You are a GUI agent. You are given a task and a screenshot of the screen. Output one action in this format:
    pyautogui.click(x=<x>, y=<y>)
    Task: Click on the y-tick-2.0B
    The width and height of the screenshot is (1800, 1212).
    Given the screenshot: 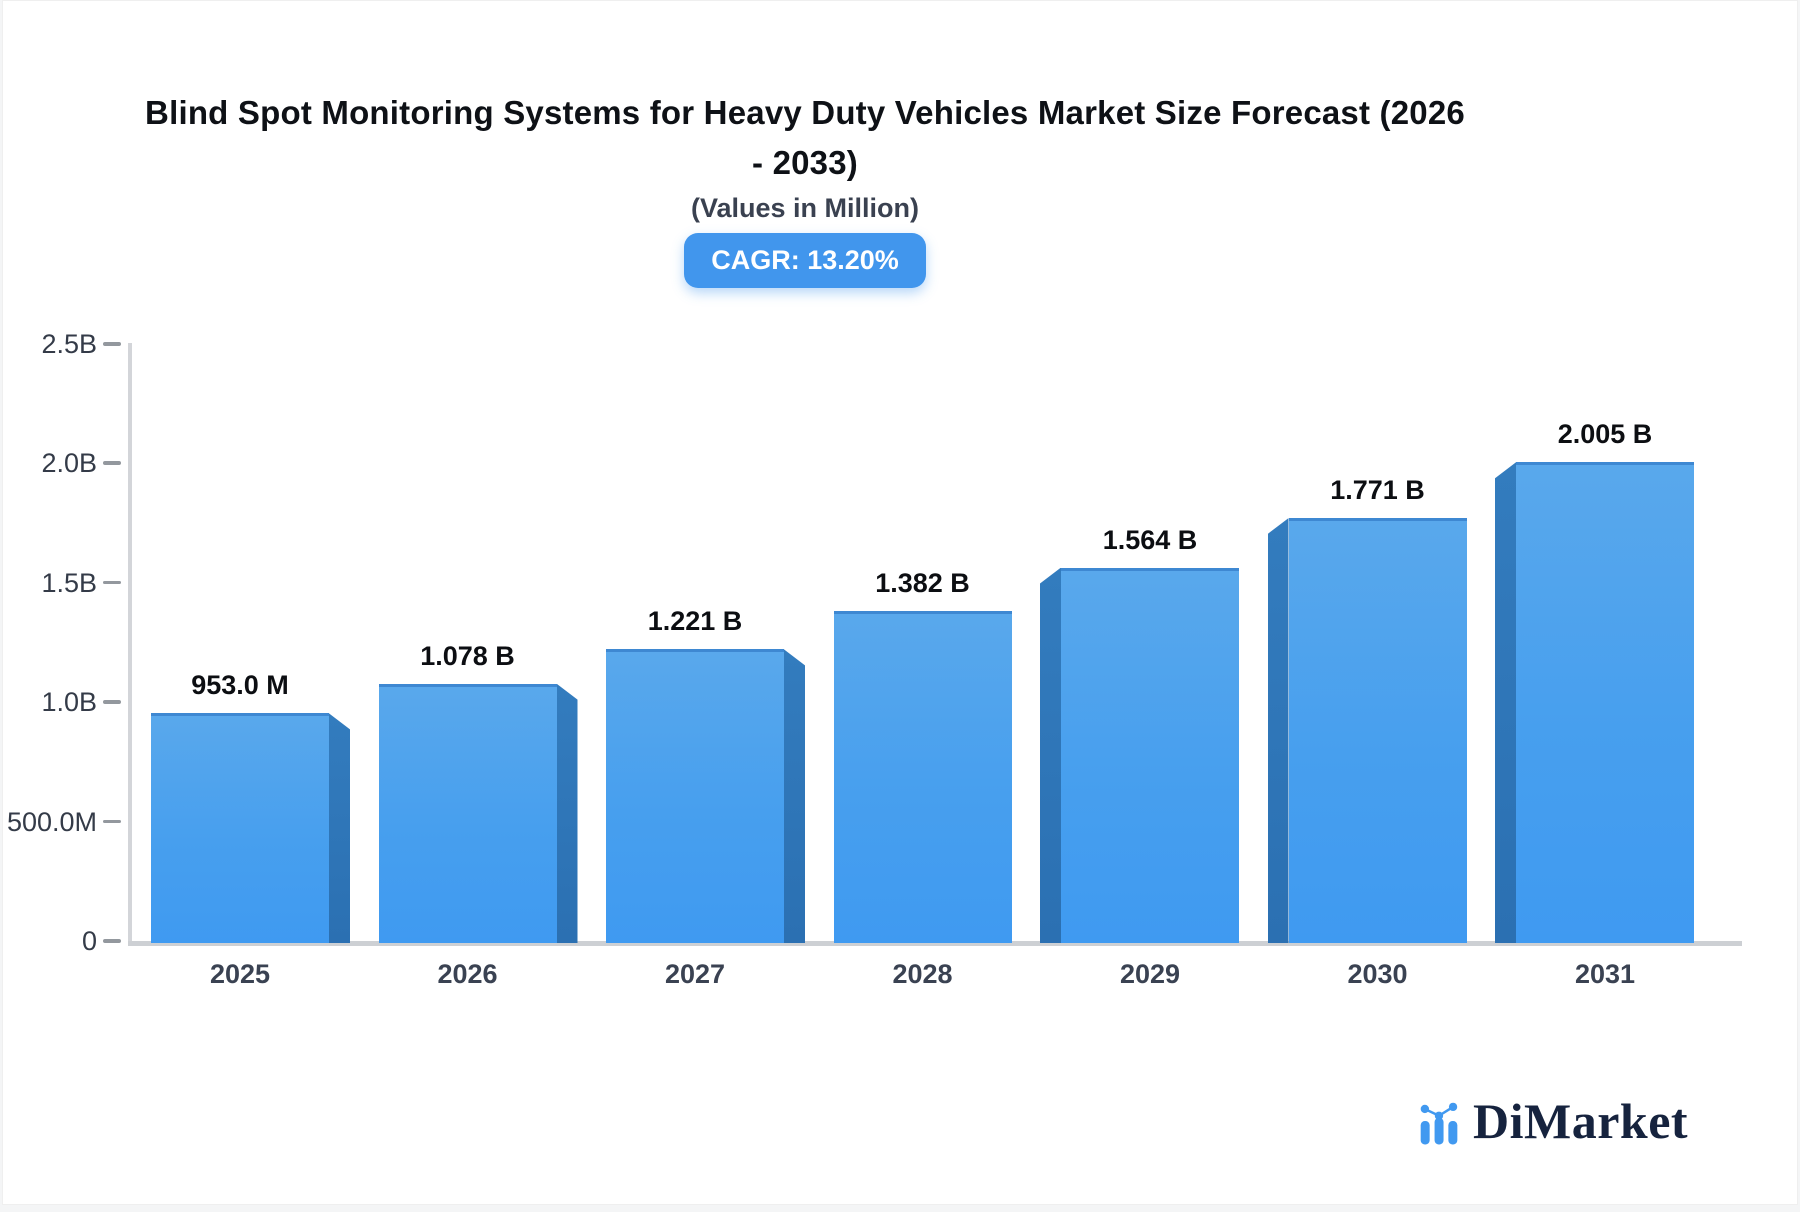 What is the action you would take?
    pyautogui.click(x=112, y=463)
    